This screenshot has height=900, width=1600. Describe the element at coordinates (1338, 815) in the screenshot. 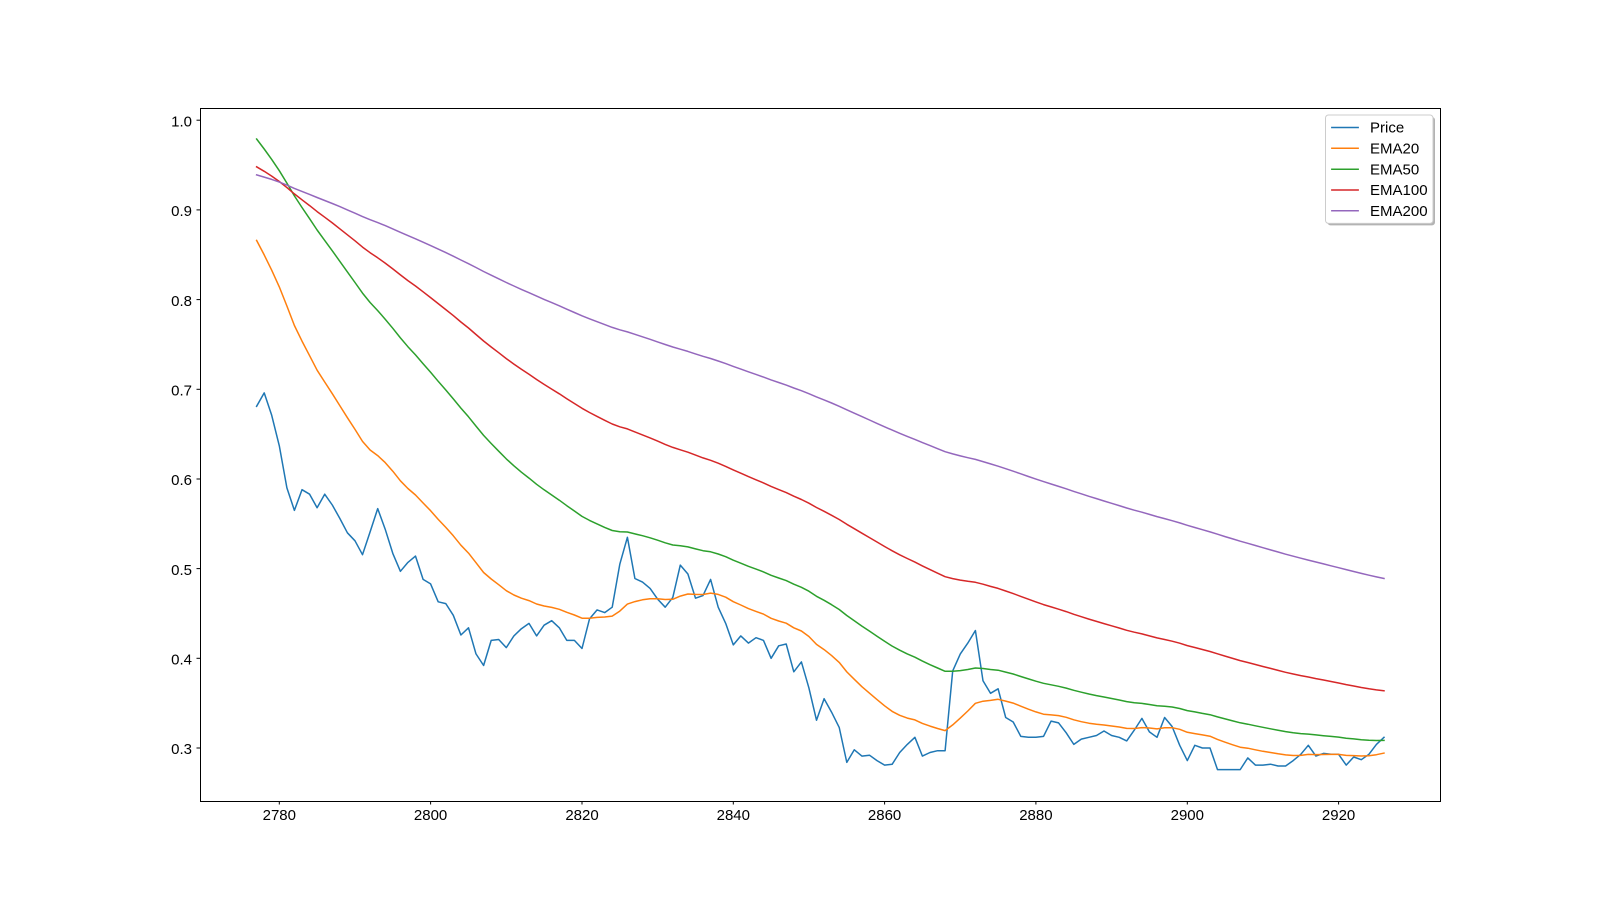

I see `svg-text: 2920` at that location.